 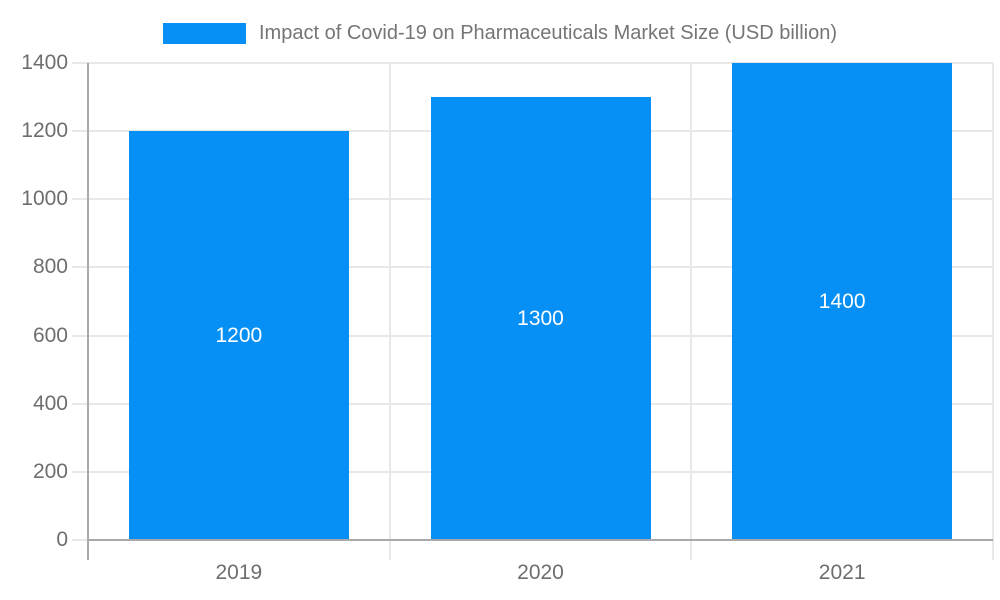 I want to click on x-axis-label-2021: 2021, so click(x=842, y=572).